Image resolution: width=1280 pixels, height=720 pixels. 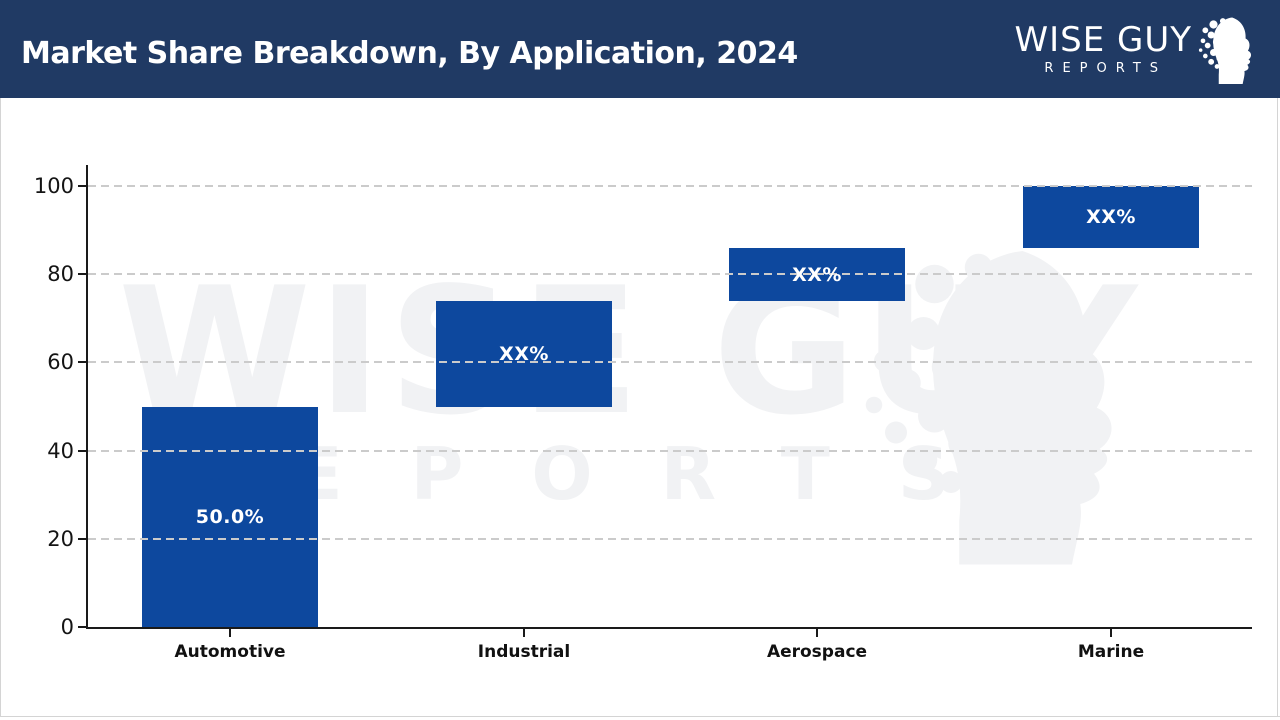 What do you see at coordinates (1103, 40) in the screenshot?
I see `brand-name: WISE GUY` at bounding box center [1103, 40].